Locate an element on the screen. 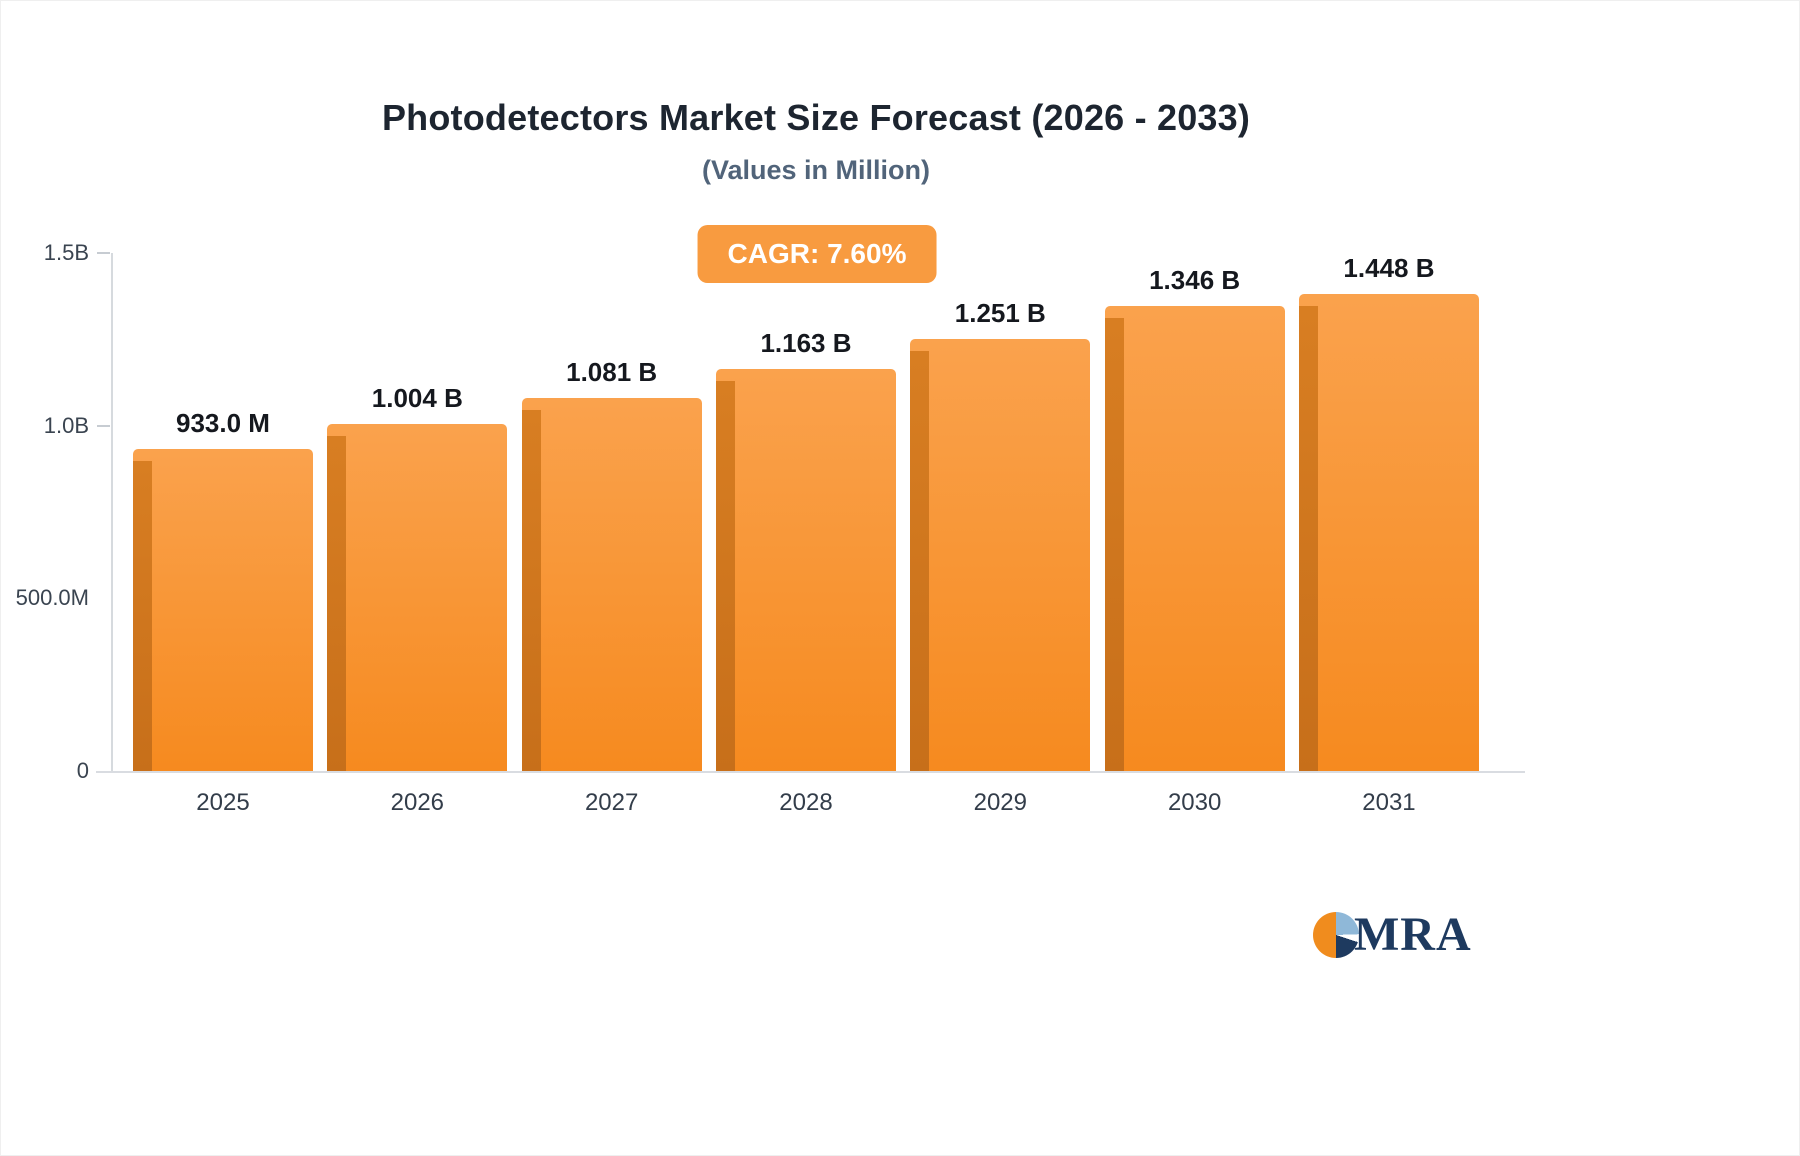 This screenshot has width=1800, height=1156. bar-column: 1.448 B is located at coordinates (1388, 512).